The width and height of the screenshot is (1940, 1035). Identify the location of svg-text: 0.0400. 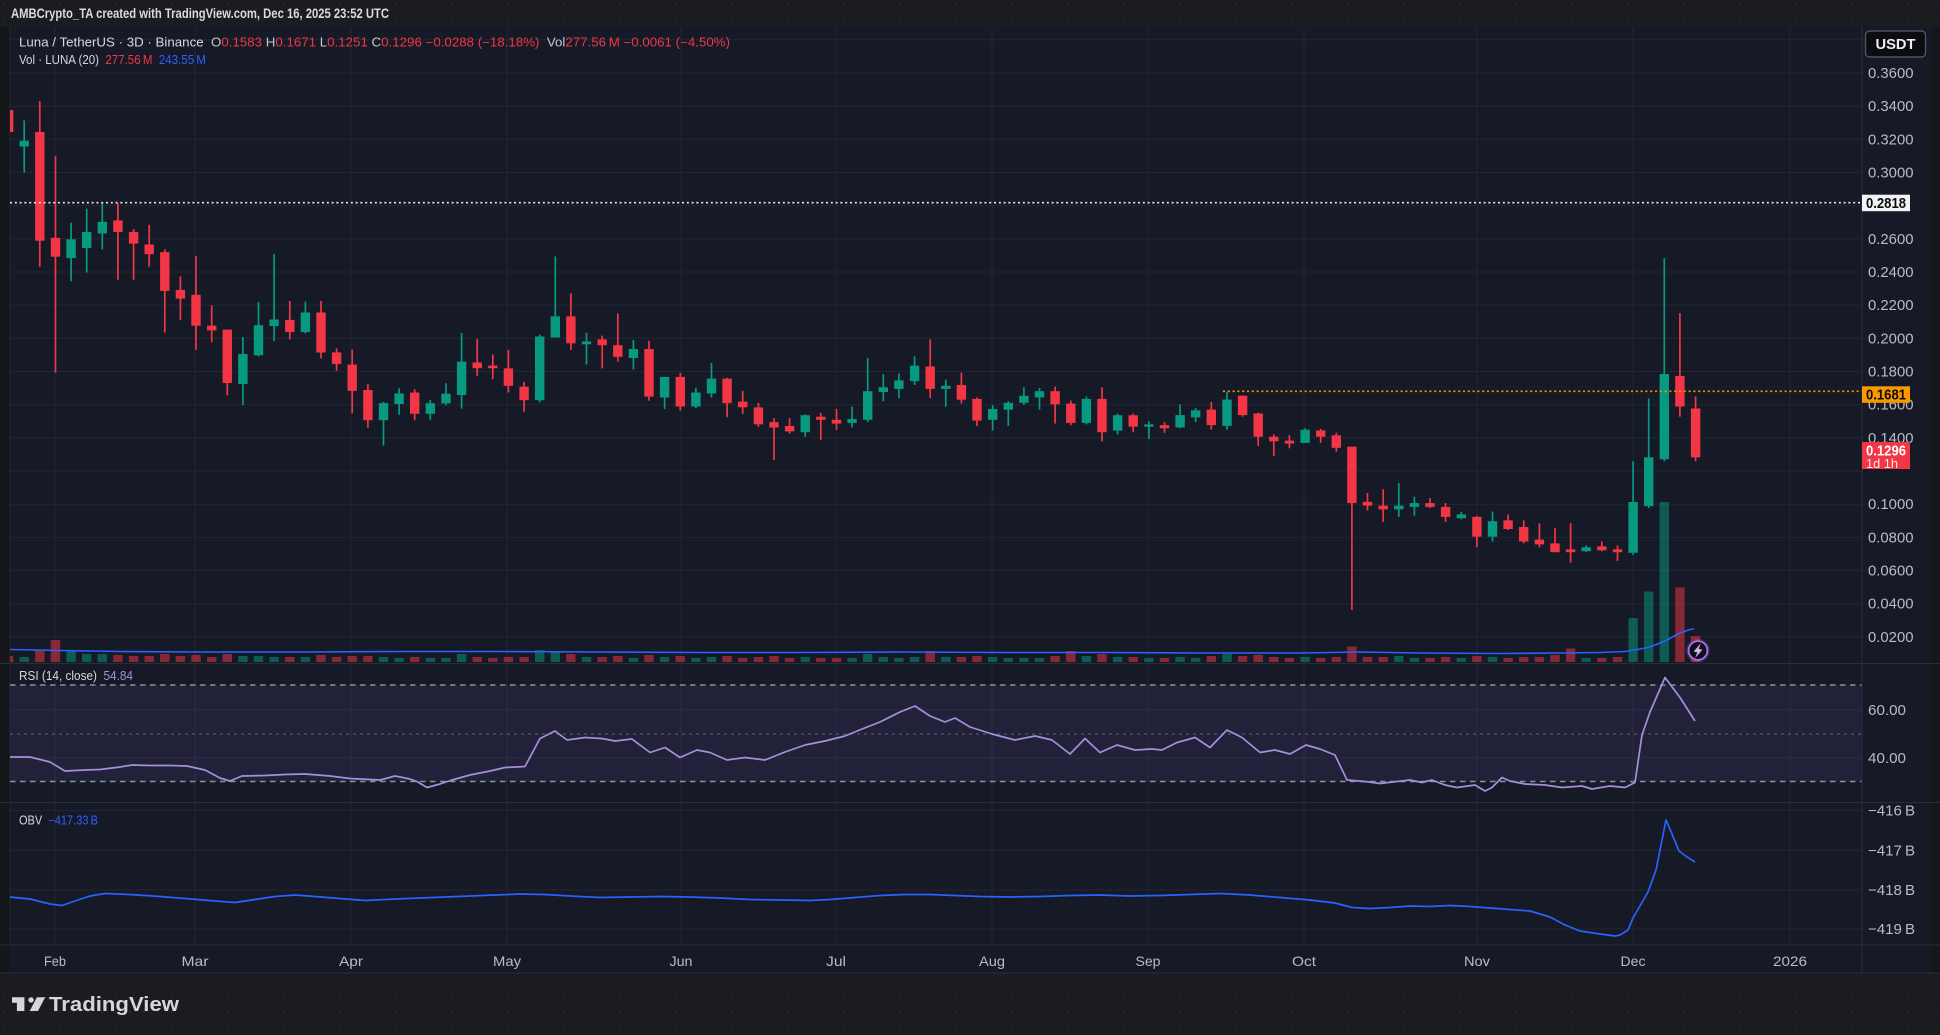
(1891, 604).